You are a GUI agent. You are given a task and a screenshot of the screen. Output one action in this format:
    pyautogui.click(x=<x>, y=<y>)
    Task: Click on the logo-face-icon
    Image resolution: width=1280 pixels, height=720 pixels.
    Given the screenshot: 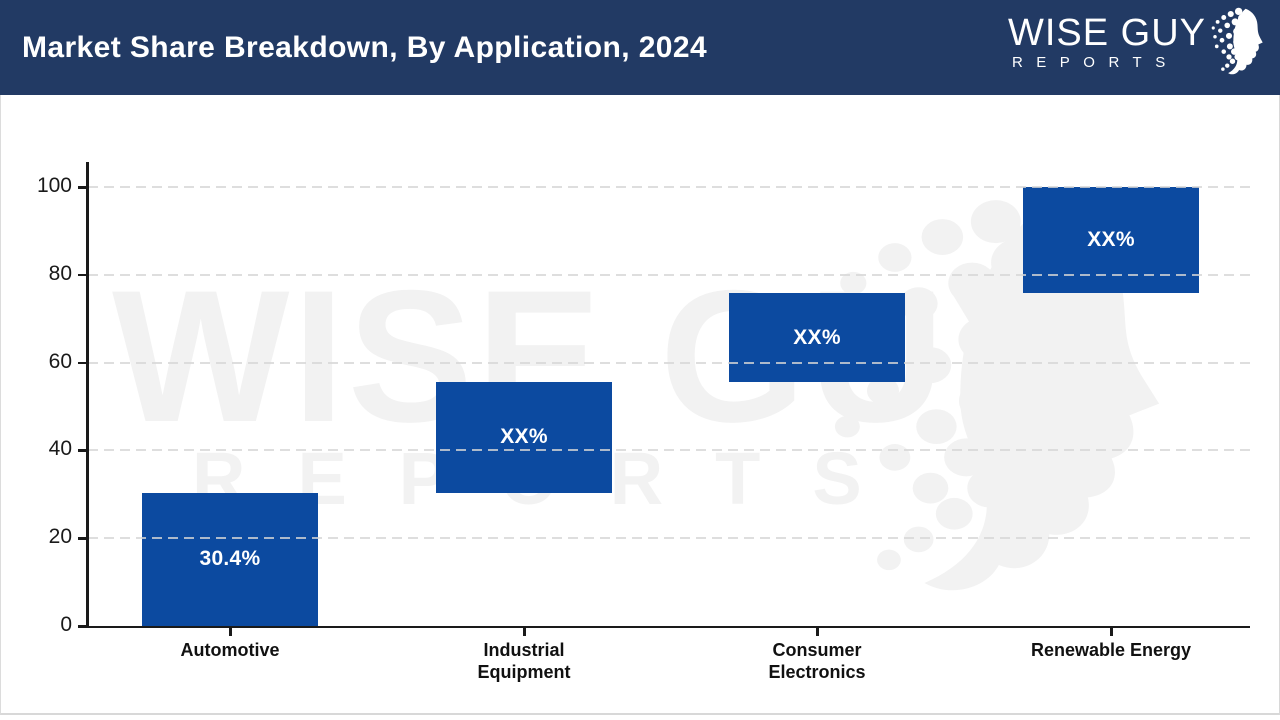 What is the action you would take?
    pyautogui.click(x=1237, y=41)
    